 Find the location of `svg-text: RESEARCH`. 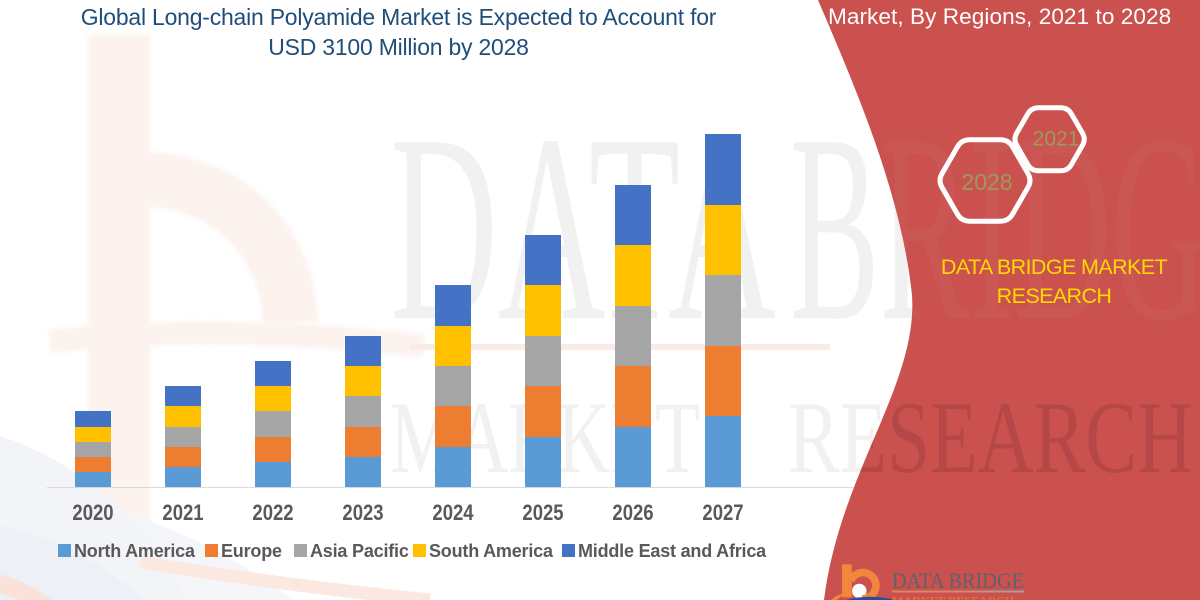

svg-text: RESEARCH is located at coordinates (990, 438).